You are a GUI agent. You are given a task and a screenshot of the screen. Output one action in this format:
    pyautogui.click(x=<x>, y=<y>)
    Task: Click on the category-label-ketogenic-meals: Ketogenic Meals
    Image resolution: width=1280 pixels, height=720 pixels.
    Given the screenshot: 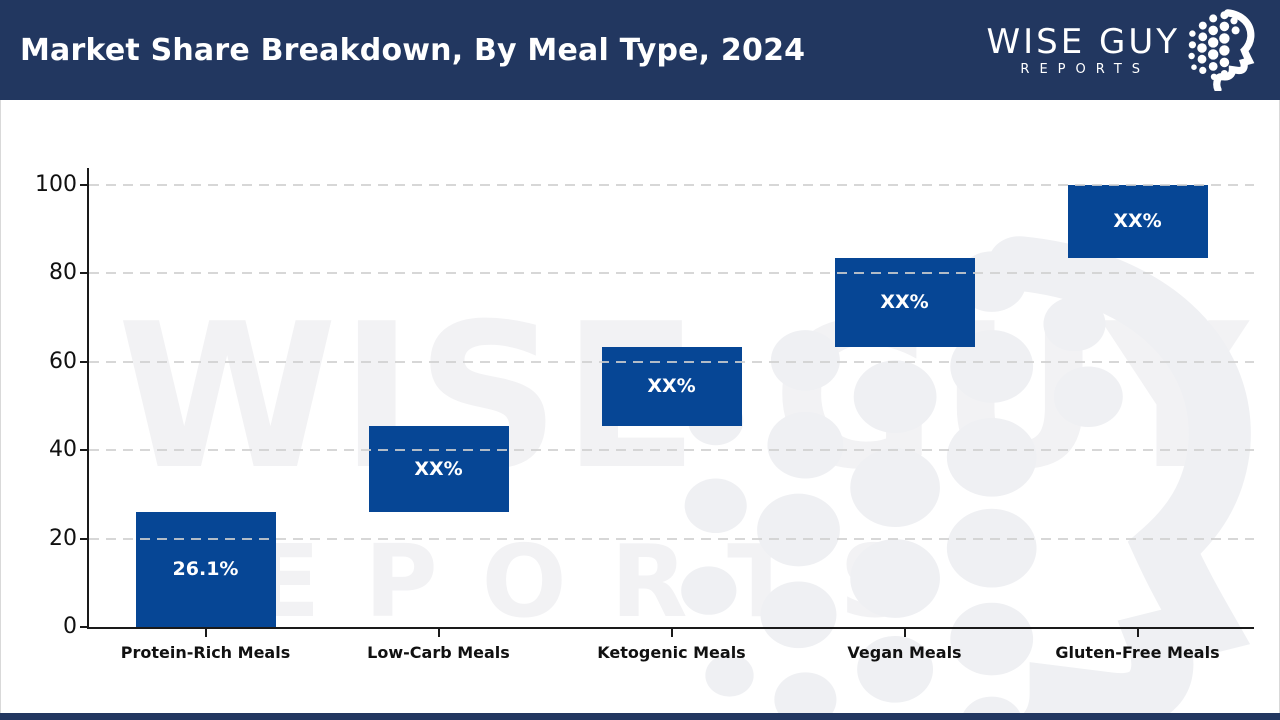 What is the action you would take?
    pyautogui.click(x=671, y=652)
    